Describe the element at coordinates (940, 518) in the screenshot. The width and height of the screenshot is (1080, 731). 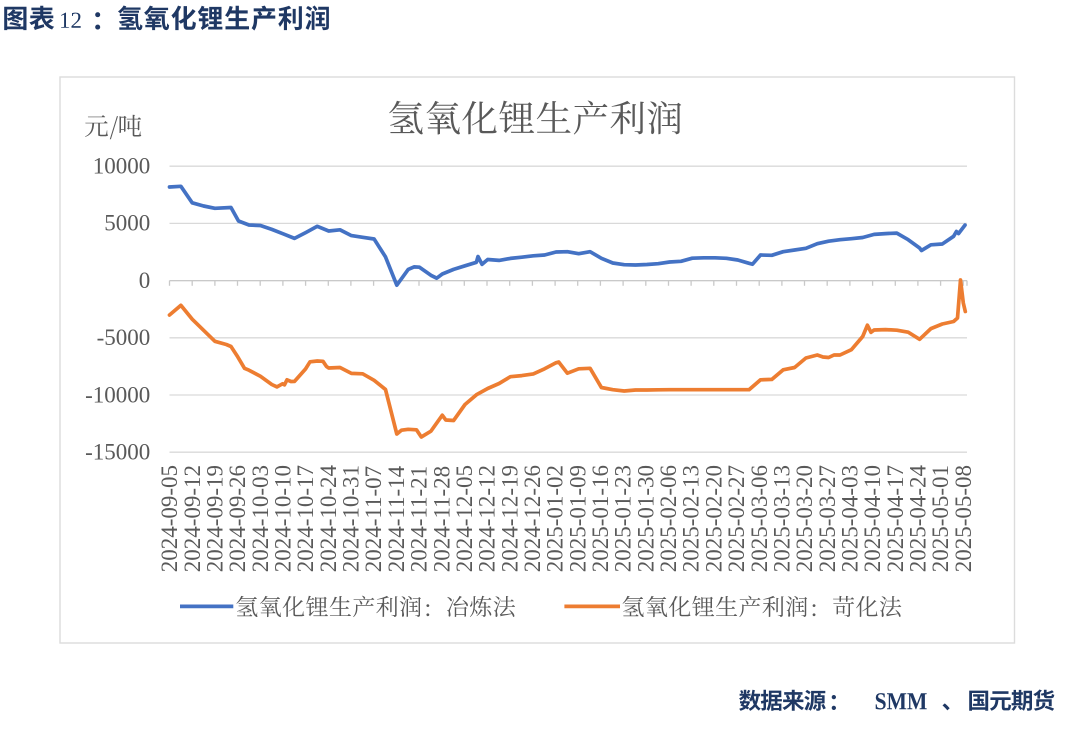
I see `svg-text: 2025-05-01` at that location.